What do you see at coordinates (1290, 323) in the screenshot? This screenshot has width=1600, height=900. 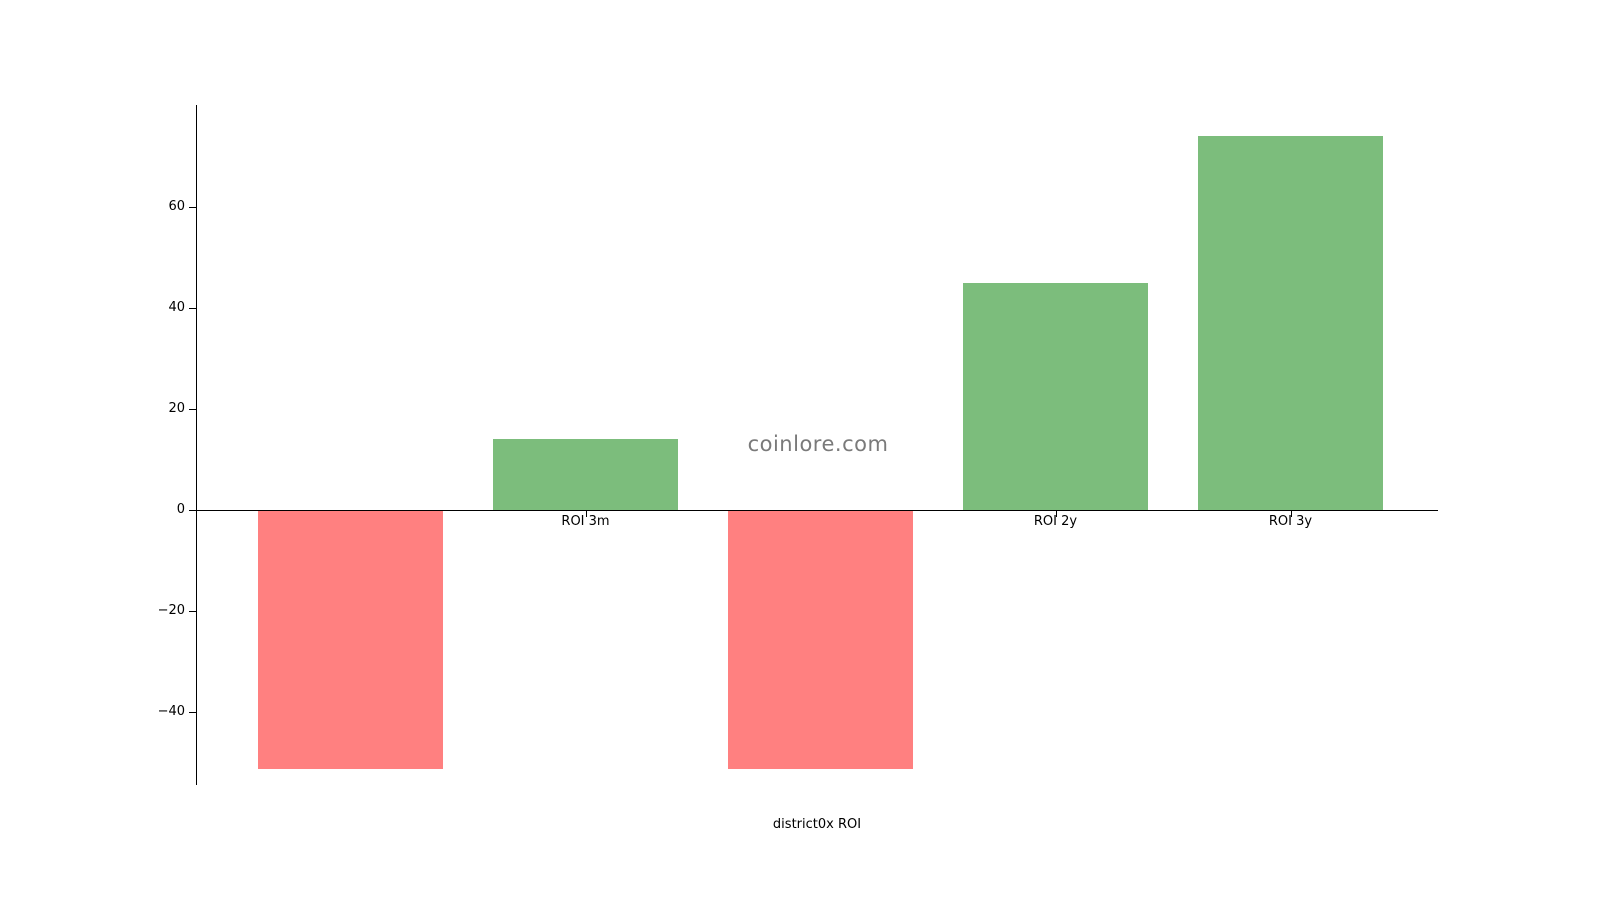 I see `bar-roi-3y` at bounding box center [1290, 323].